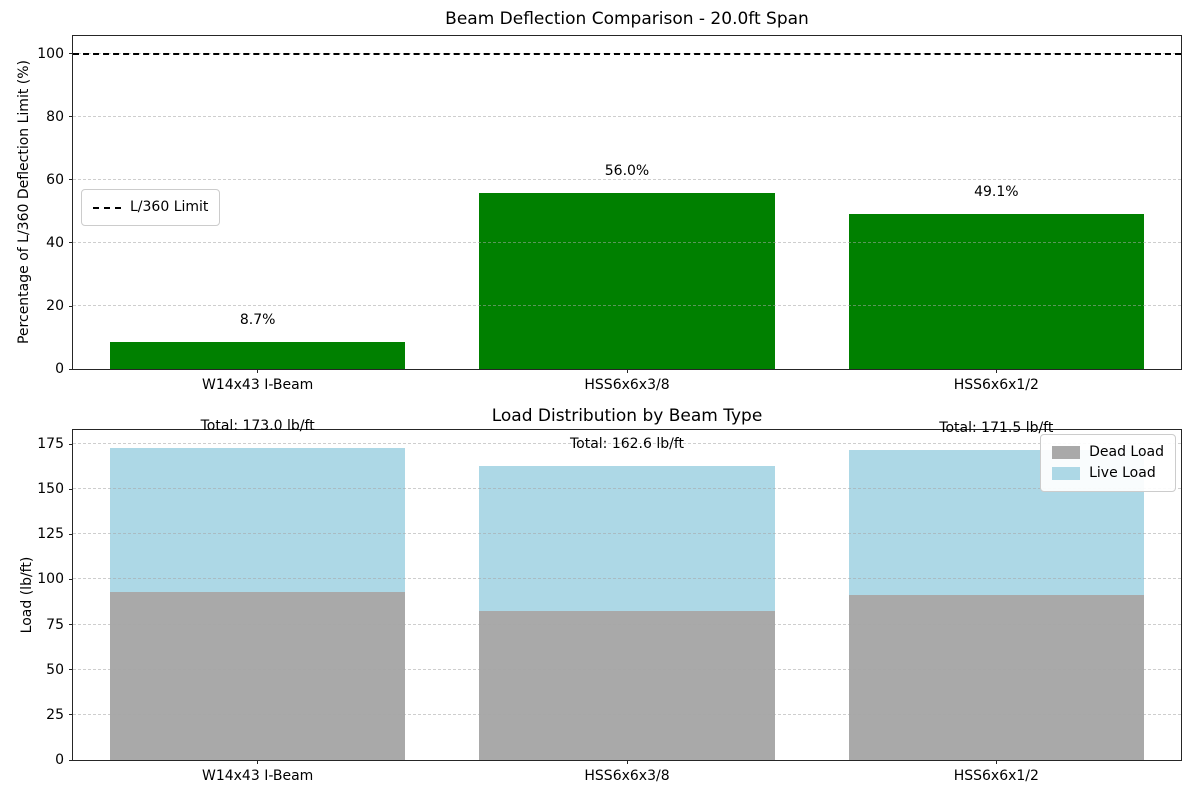  I want to click on y-tick-label: 20, so click(55, 306).